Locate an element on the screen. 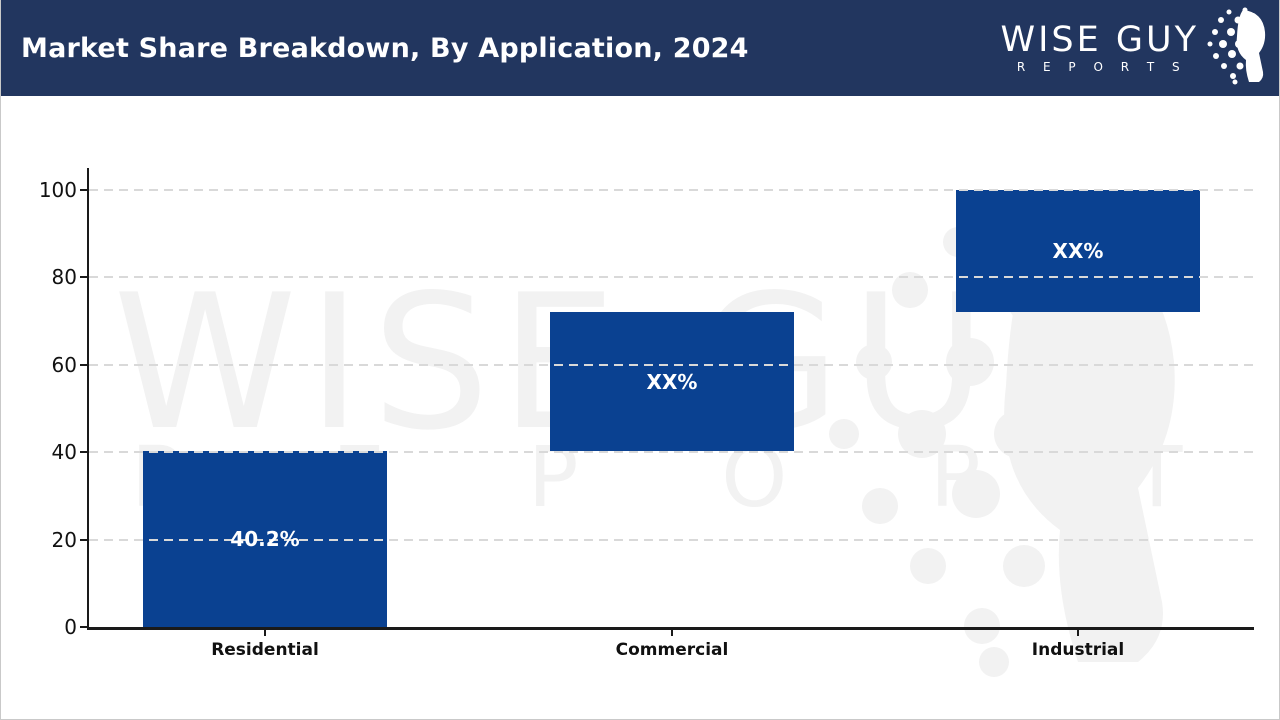 Image resolution: width=1280 pixels, height=720 pixels. wiseguy-head-icon is located at coordinates (1237, 48).